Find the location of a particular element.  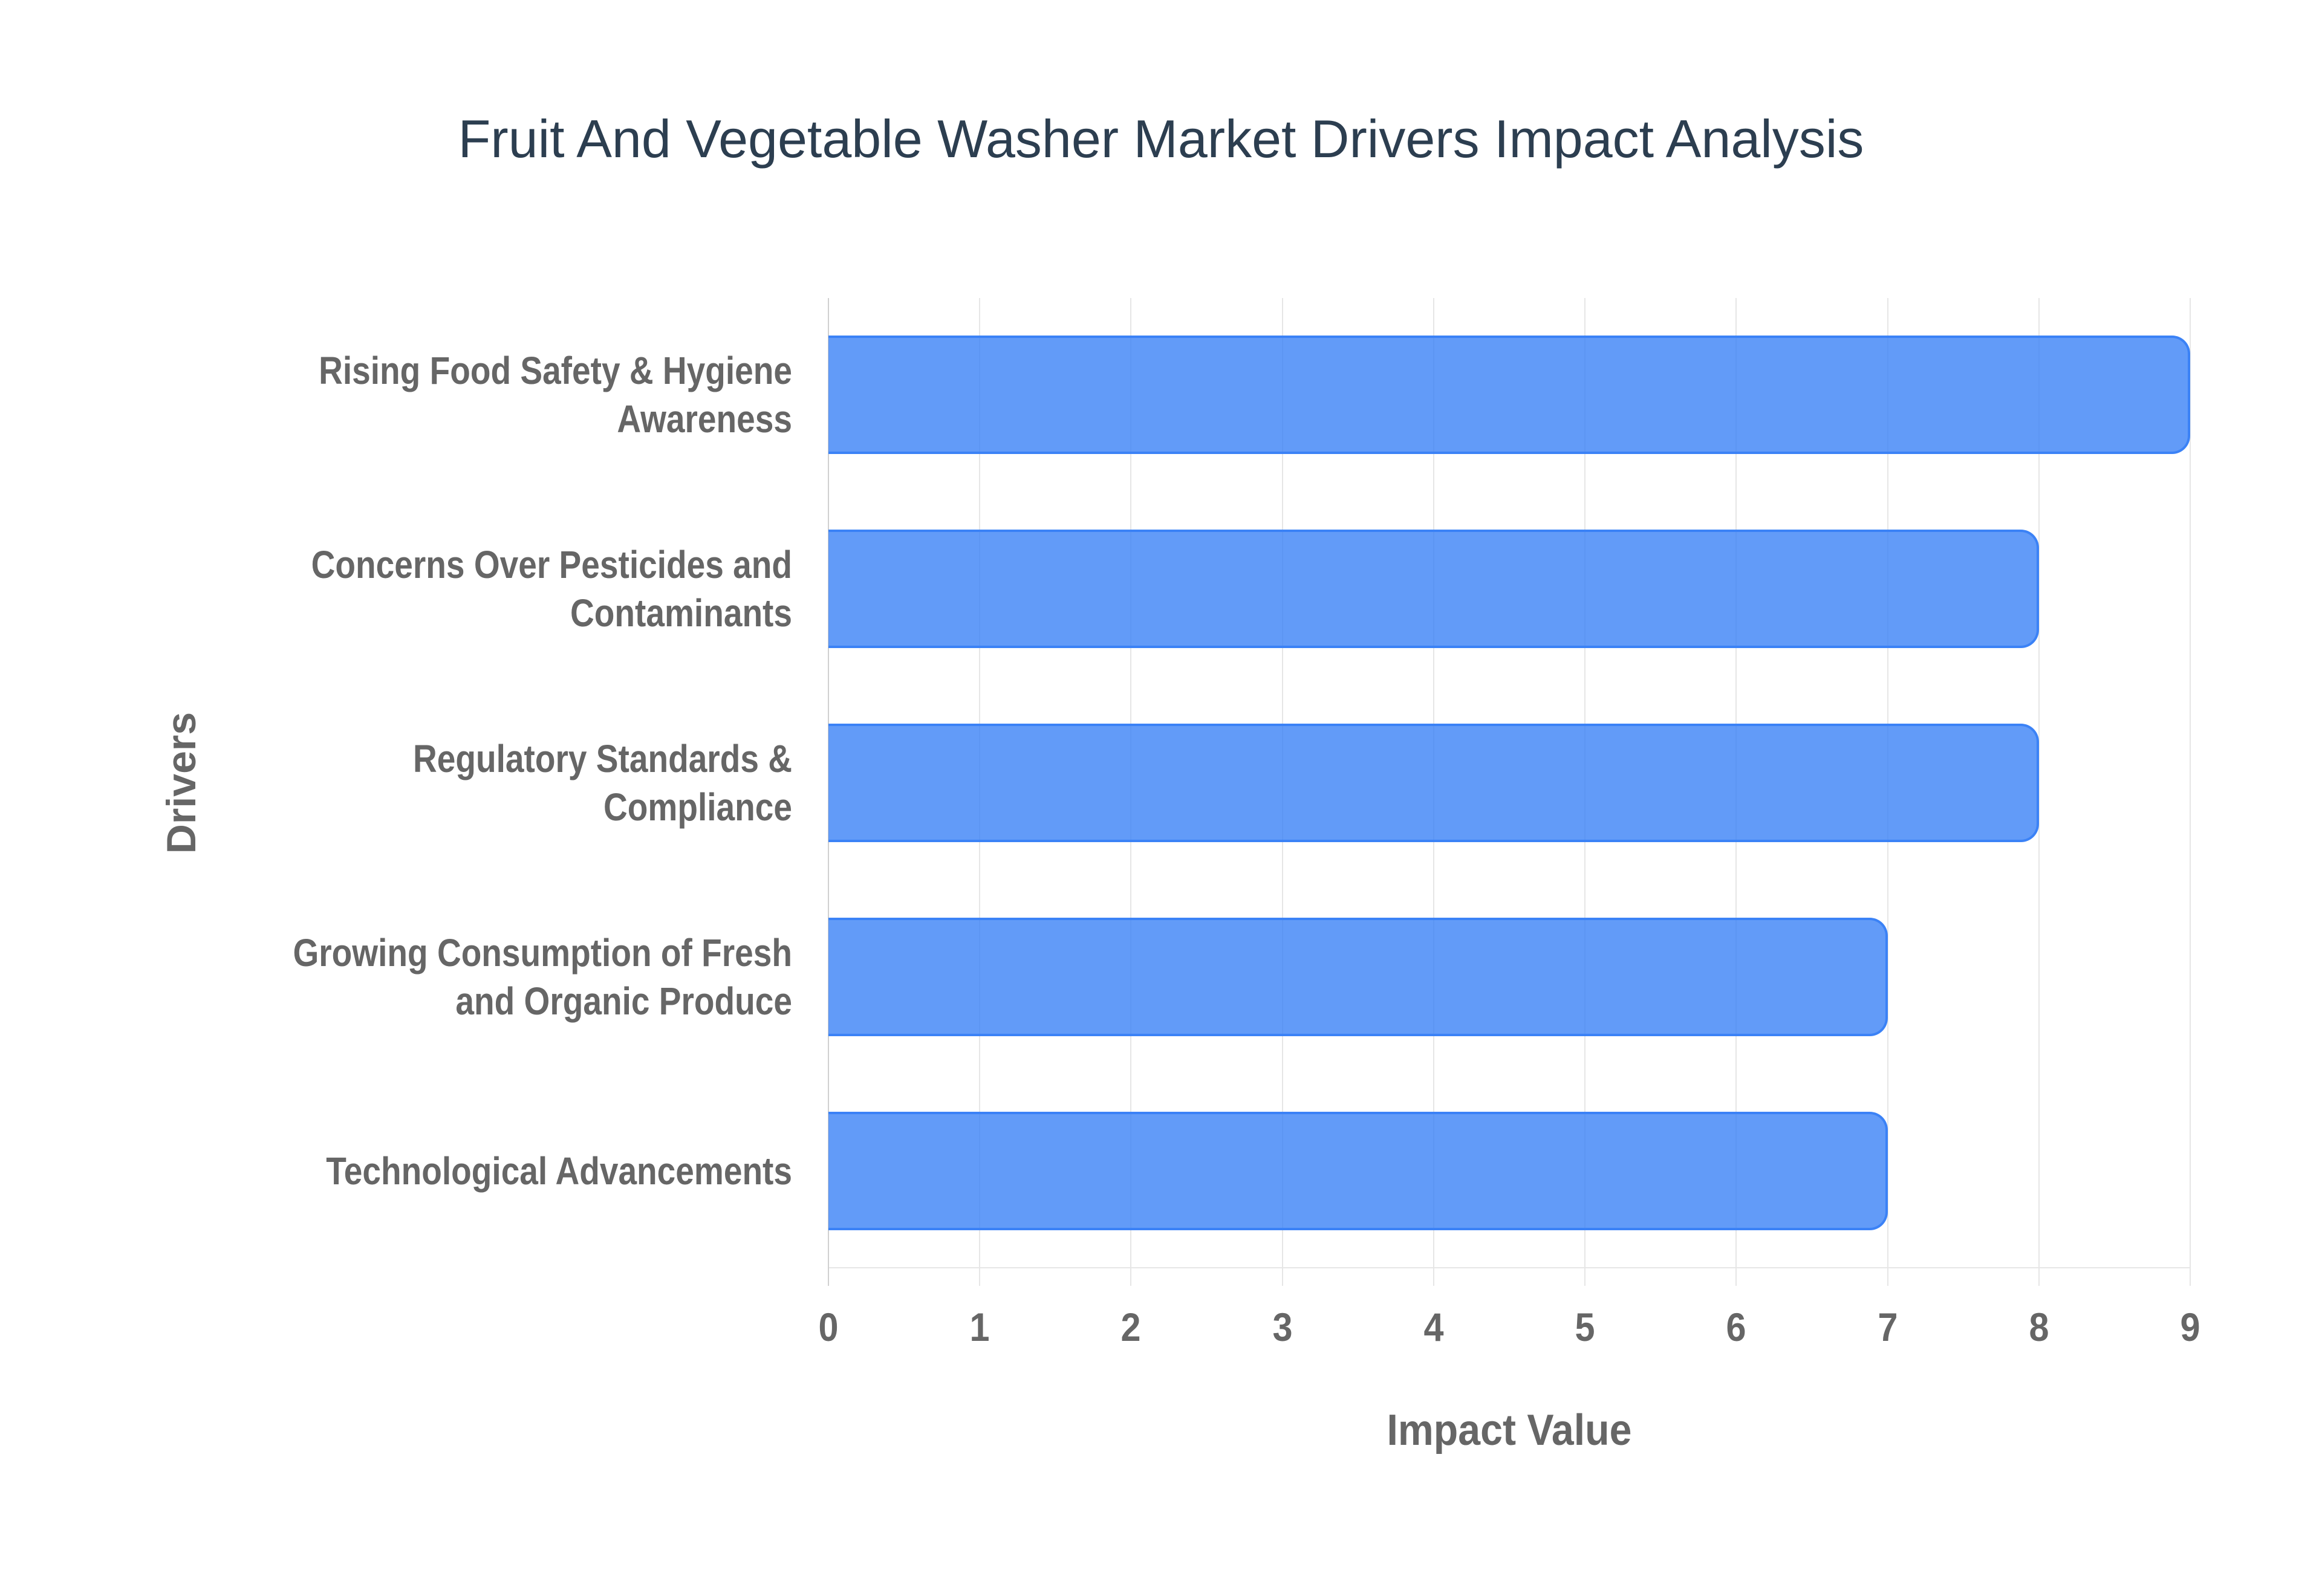

x-axis-line is located at coordinates (1509, 1267).